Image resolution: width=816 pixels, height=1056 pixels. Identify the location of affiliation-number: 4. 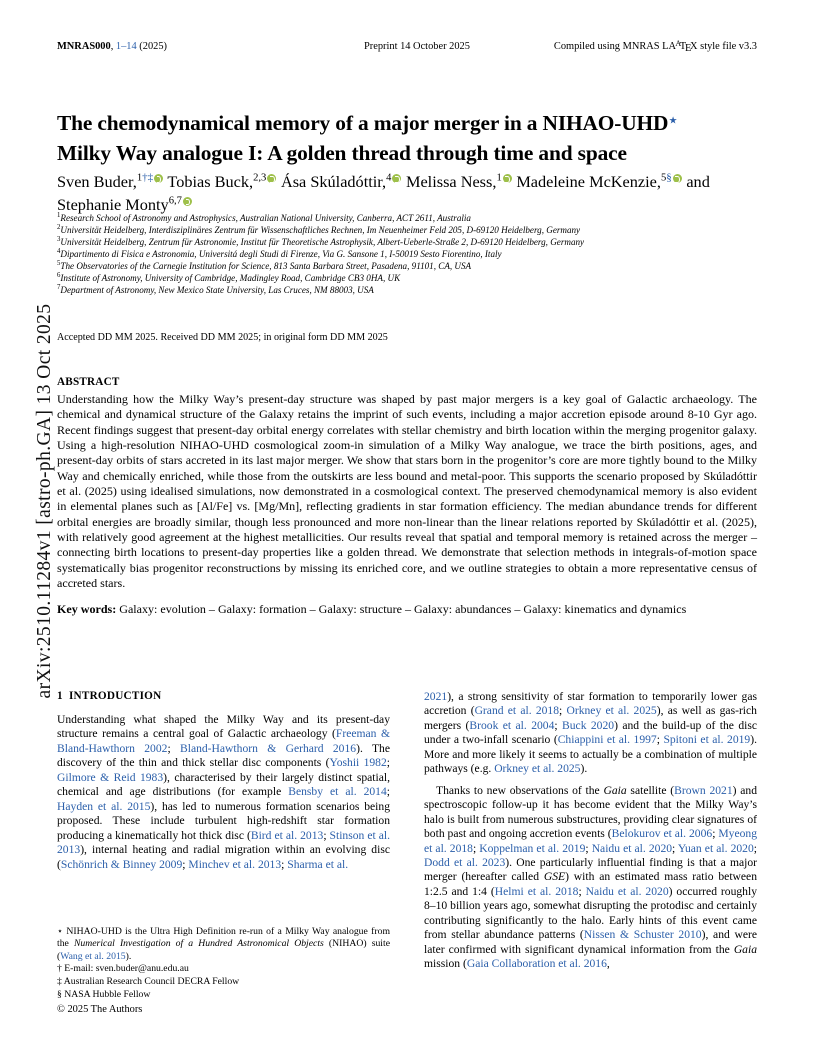
(59, 252).